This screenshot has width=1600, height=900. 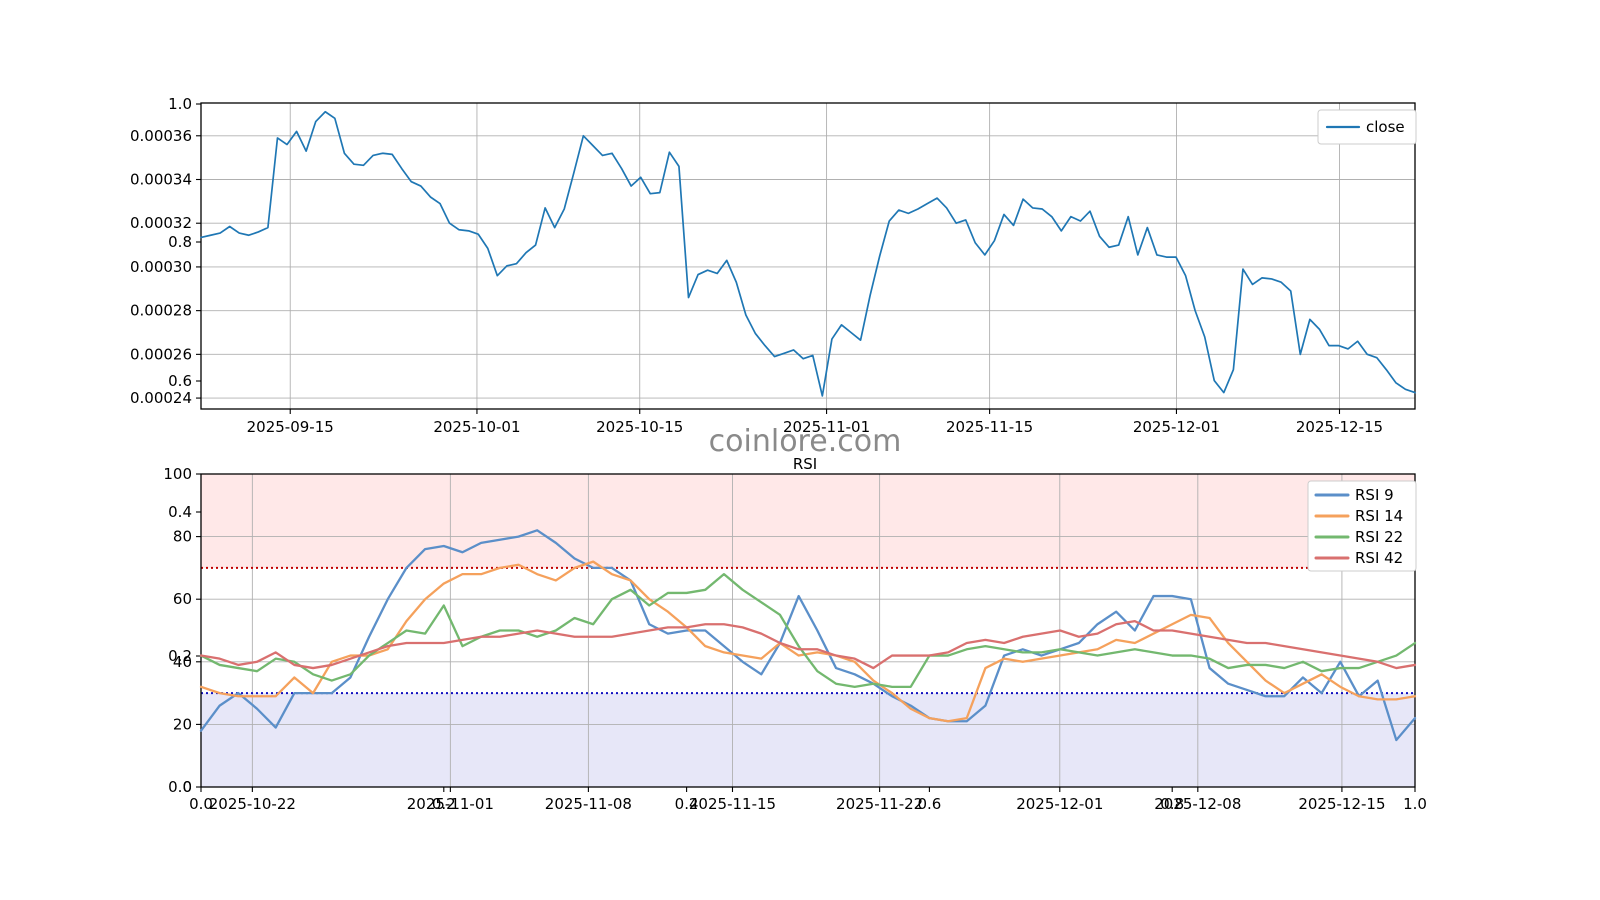 What do you see at coordinates (989, 427) in the screenshot?
I see `price-xtick-label: 2025-11-15` at bounding box center [989, 427].